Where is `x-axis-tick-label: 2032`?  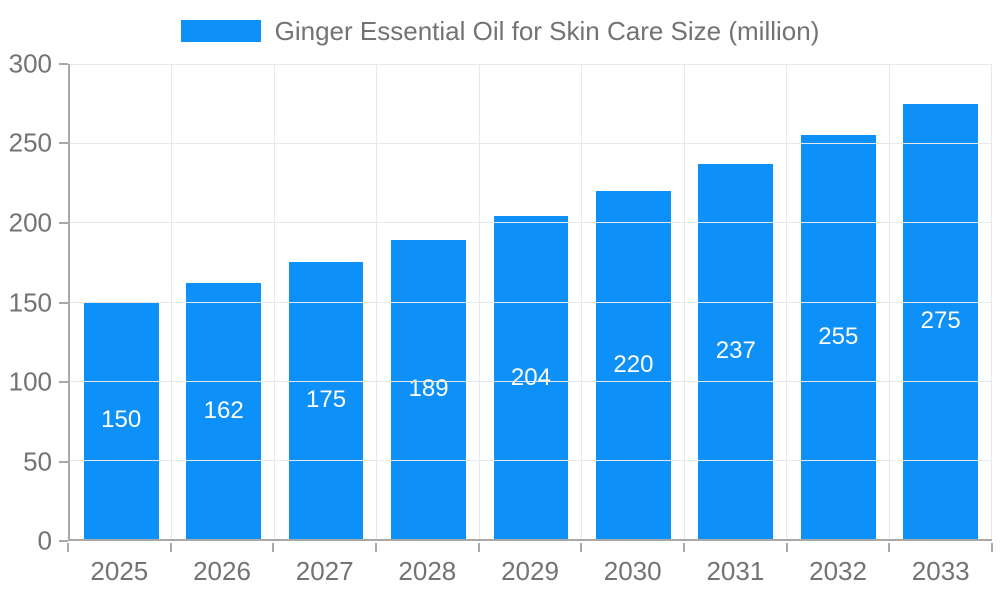 x-axis-tick-label: 2032 is located at coordinates (838, 571).